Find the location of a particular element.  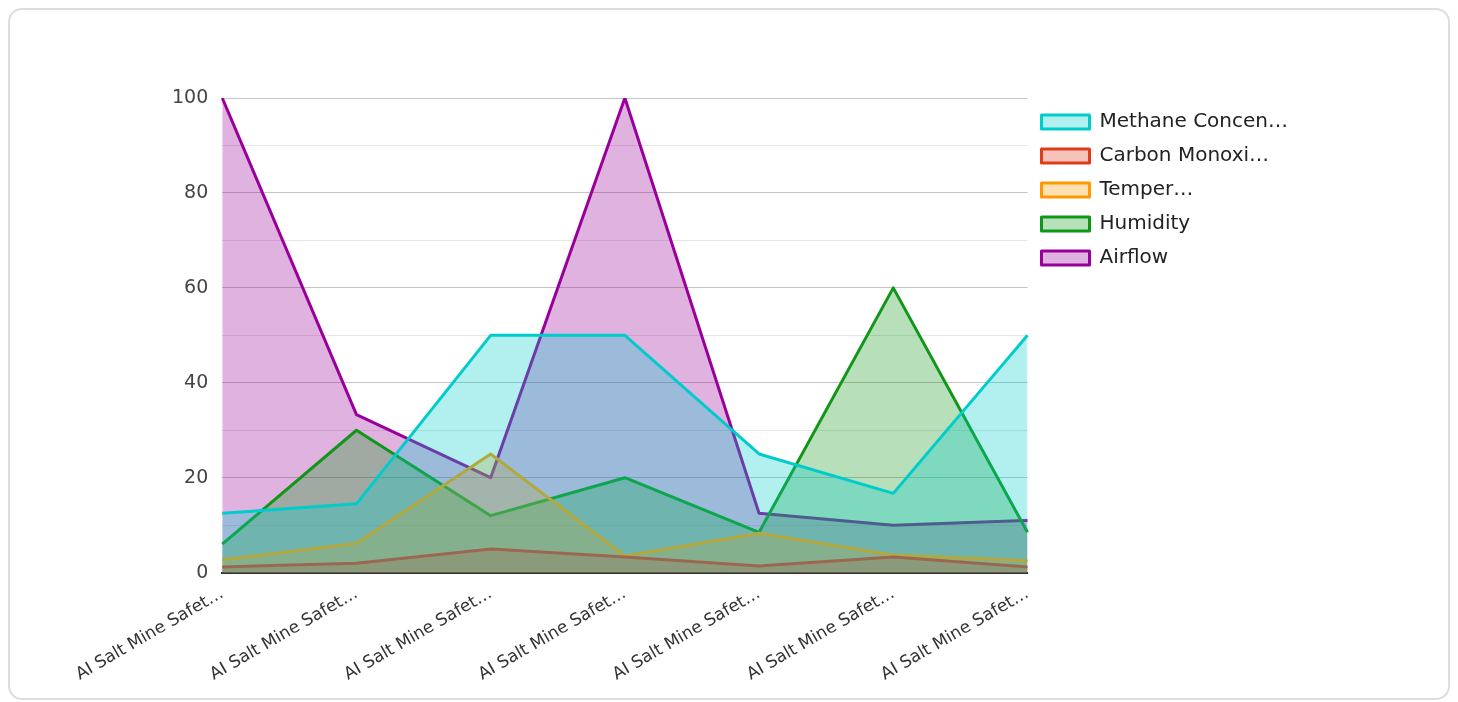

y-tick-label: 40 is located at coordinates (196, 380).